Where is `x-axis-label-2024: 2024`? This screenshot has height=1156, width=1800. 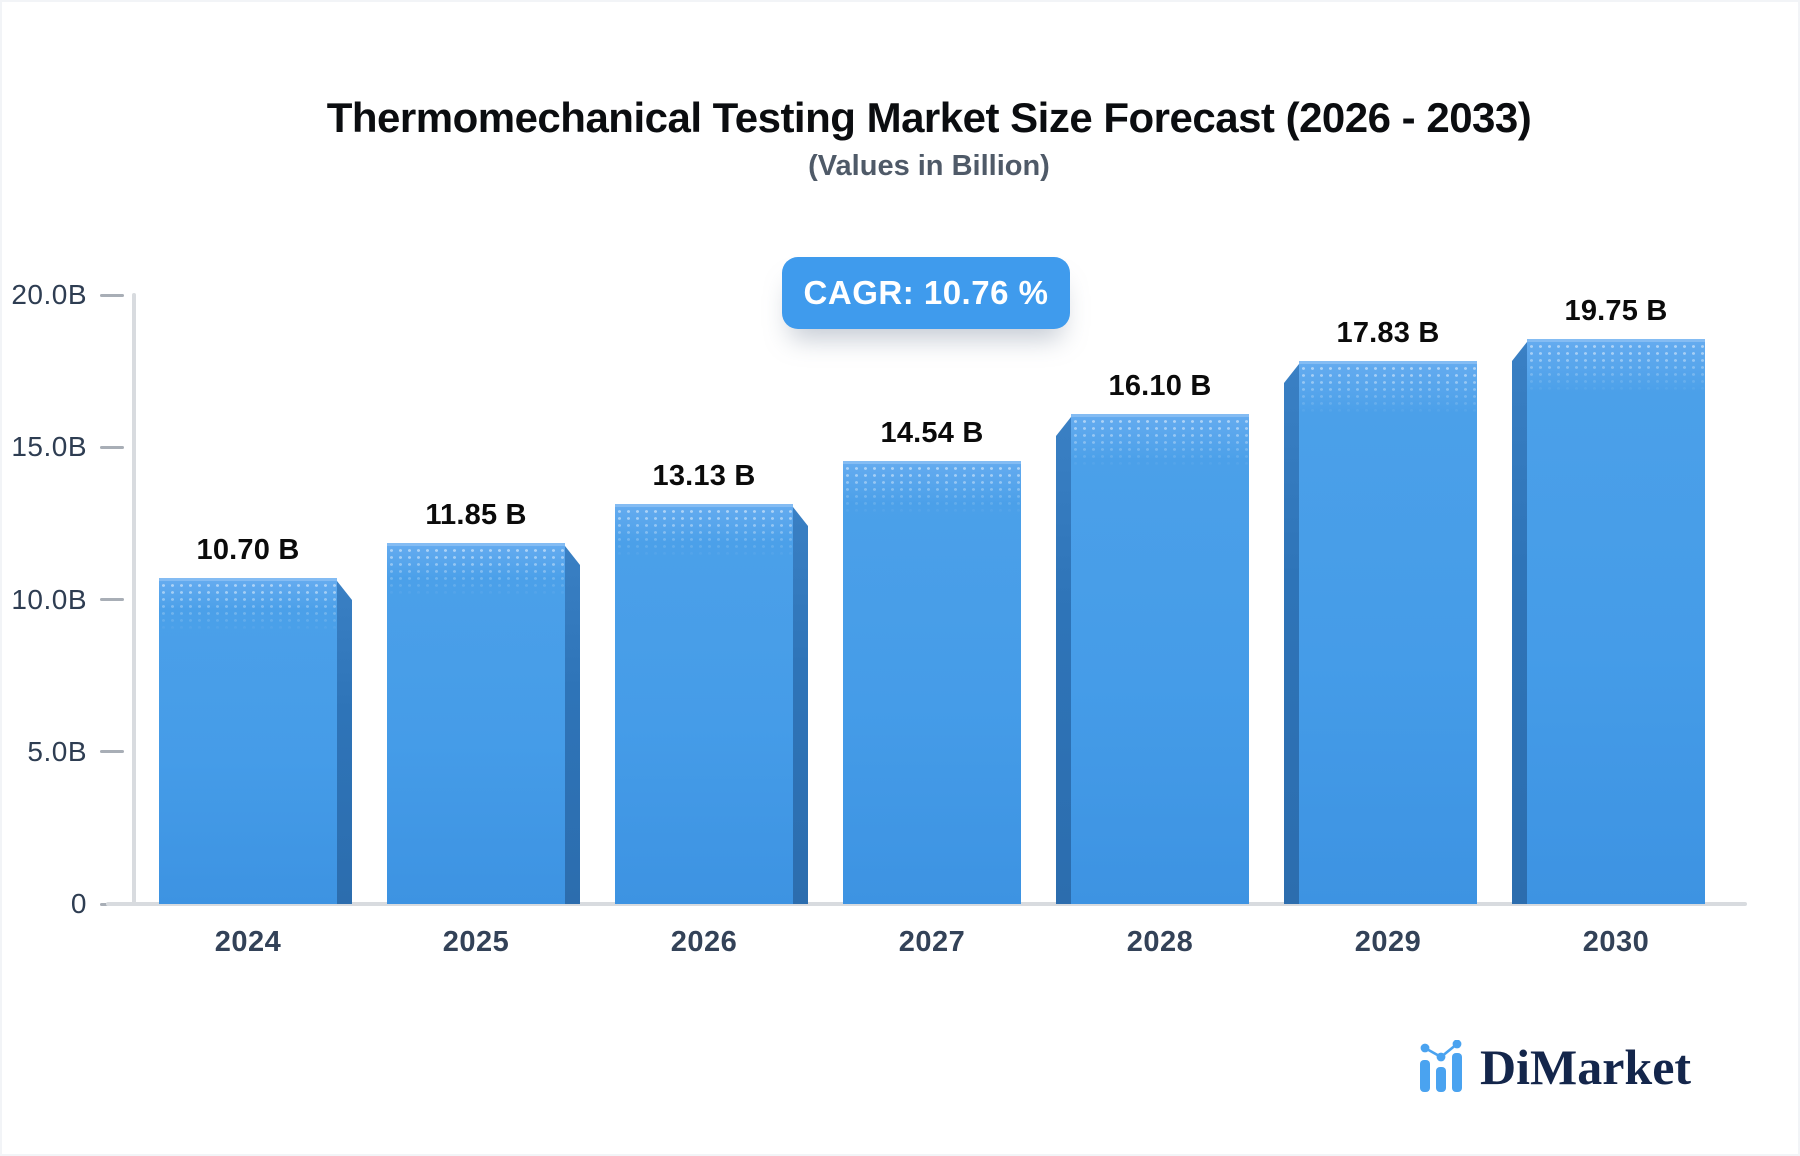 x-axis-label-2024: 2024 is located at coordinates (248, 942).